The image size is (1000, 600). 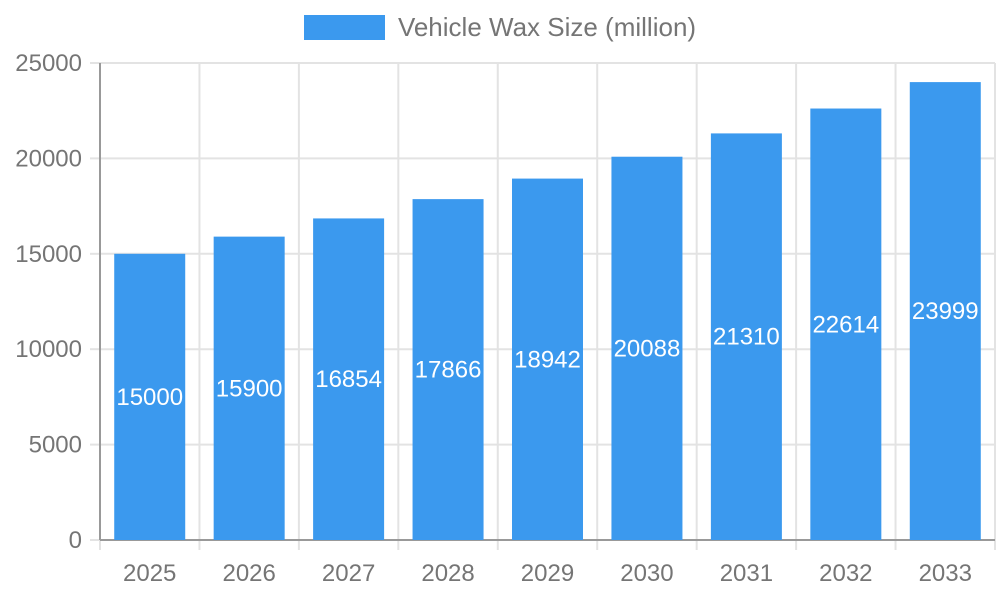 What do you see at coordinates (447, 573) in the screenshot?
I see `x-tick-label: 2028` at bounding box center [447, 573].